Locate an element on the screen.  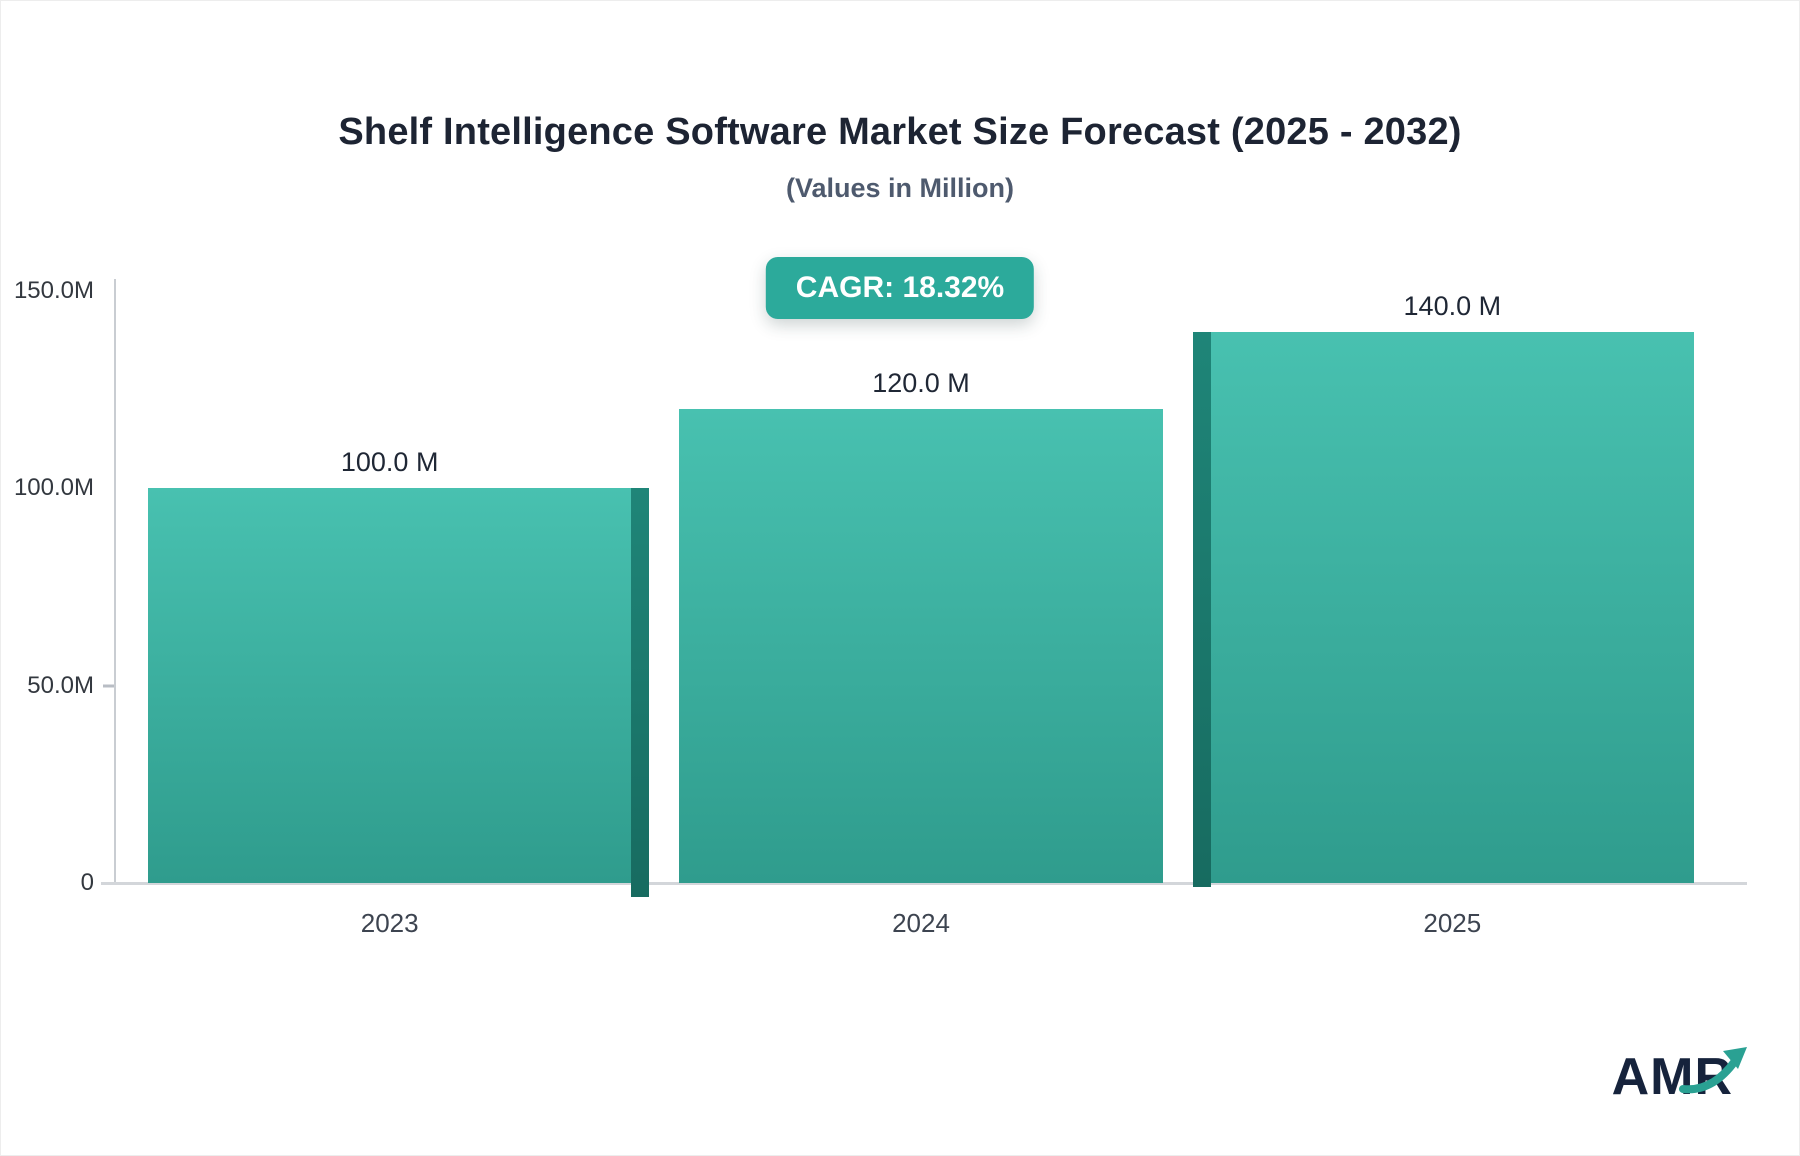
x-axis-label: 2025 is located at coordinates (1452, 923).